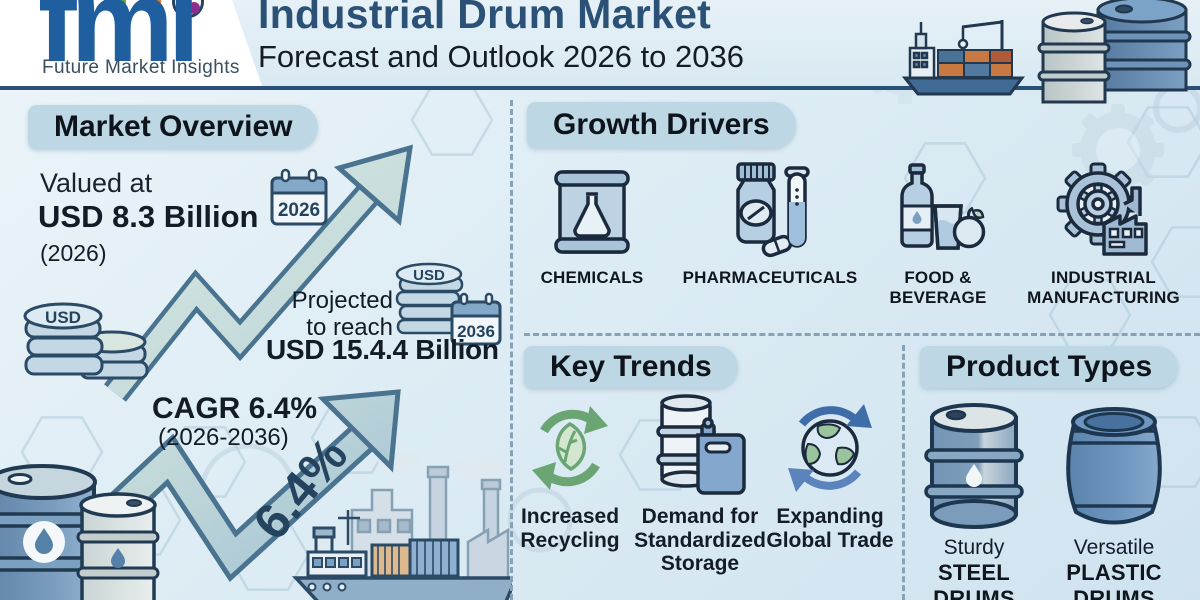 The width and height of the screenshot is (1200, 600). Describe the element at coordinates (600, 88) in the screenshot. I see `header-divider` at that location.